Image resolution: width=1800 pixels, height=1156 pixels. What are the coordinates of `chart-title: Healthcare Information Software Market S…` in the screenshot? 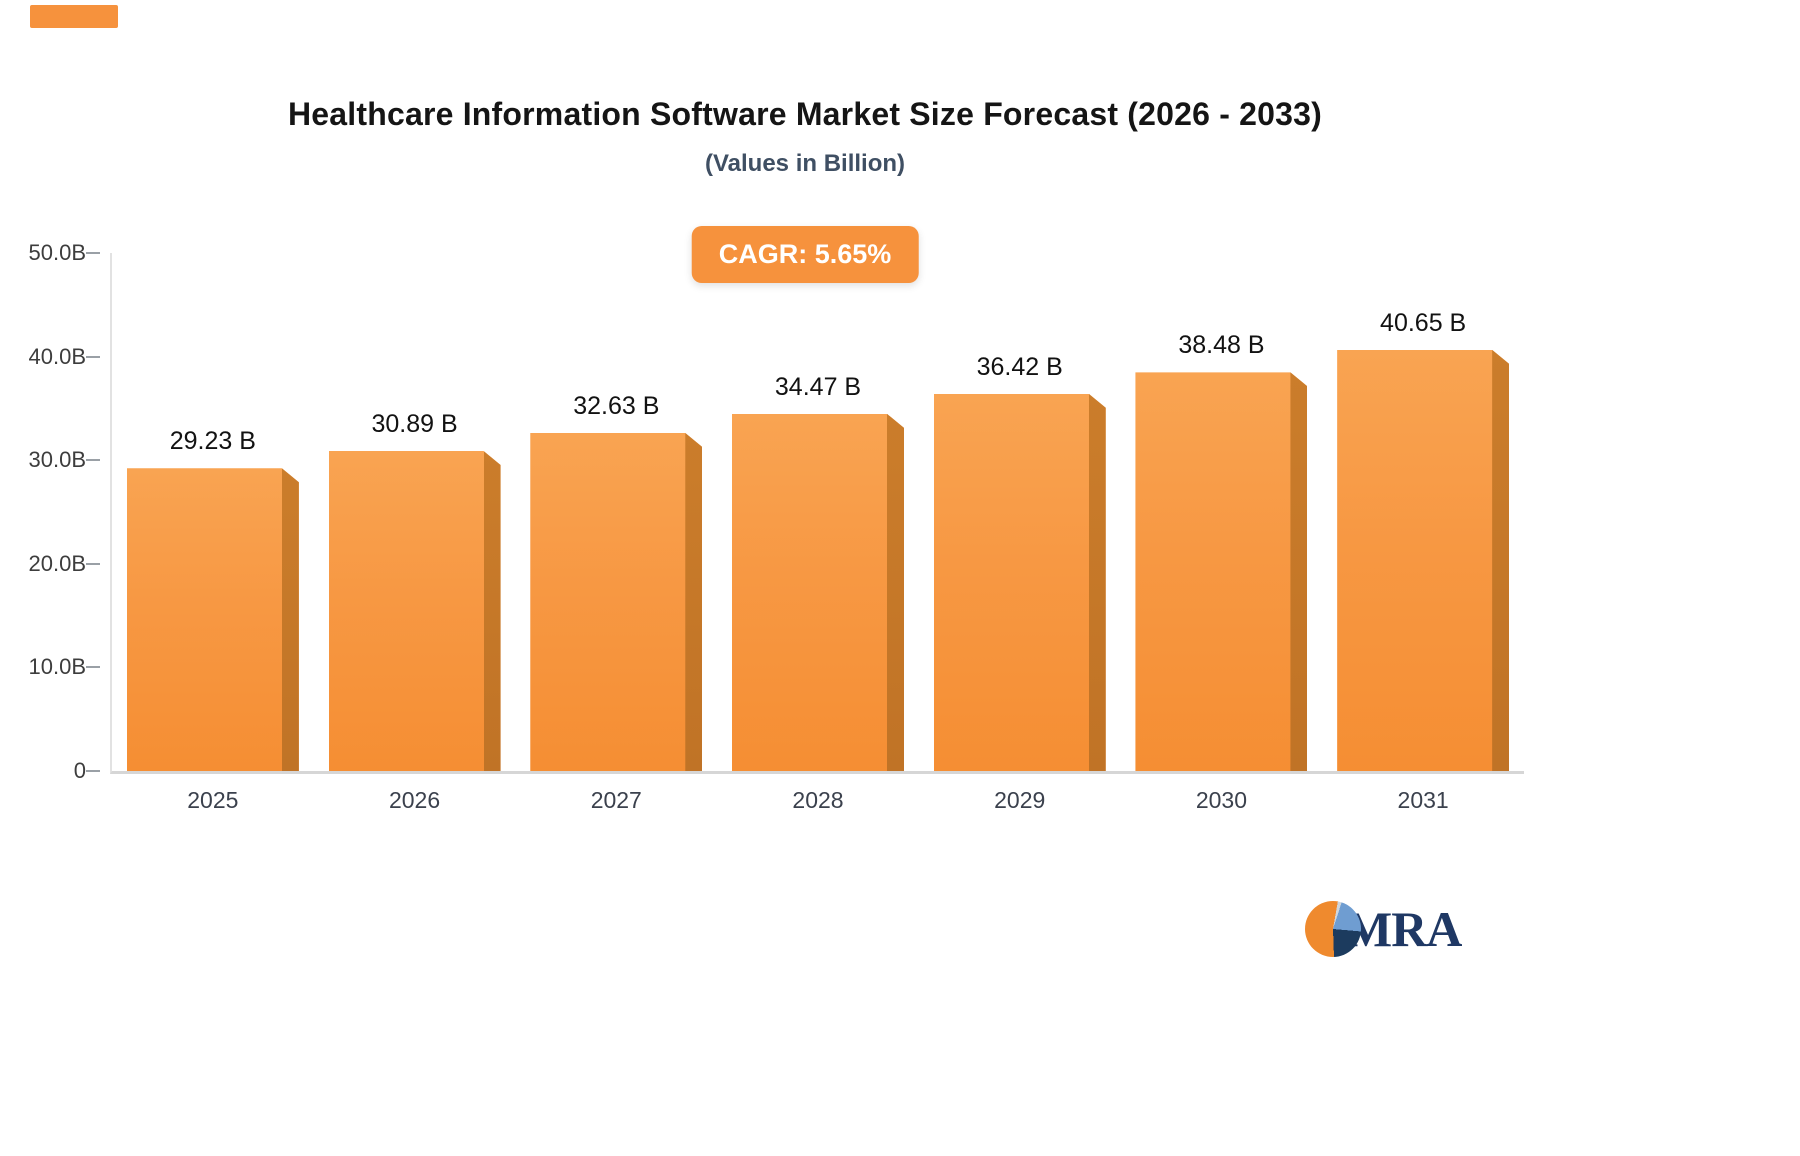 It's located at (804, 114).